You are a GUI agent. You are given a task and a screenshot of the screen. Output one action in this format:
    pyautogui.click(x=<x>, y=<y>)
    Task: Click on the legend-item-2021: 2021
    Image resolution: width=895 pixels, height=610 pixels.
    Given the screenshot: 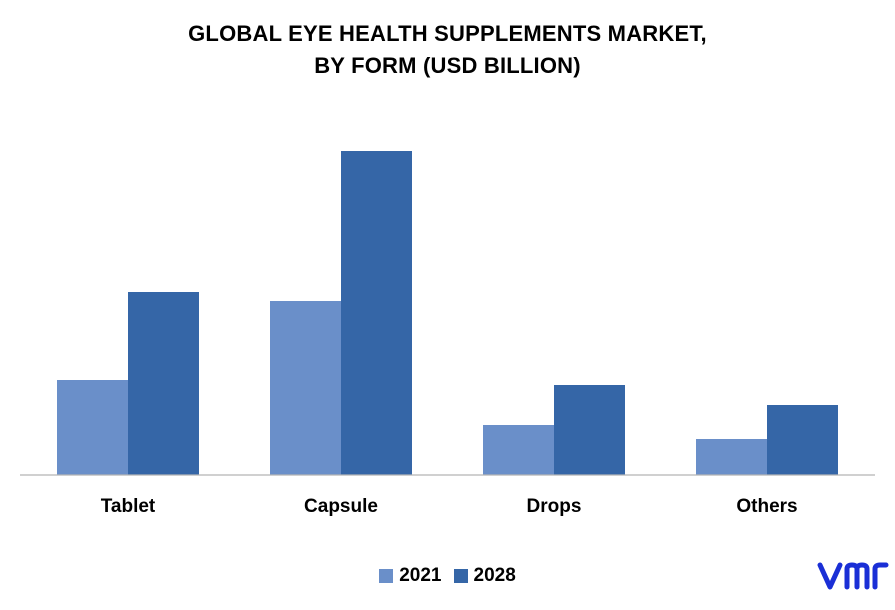 What is the action you would take?
    pyautogui.click(x=410, y=576)
    